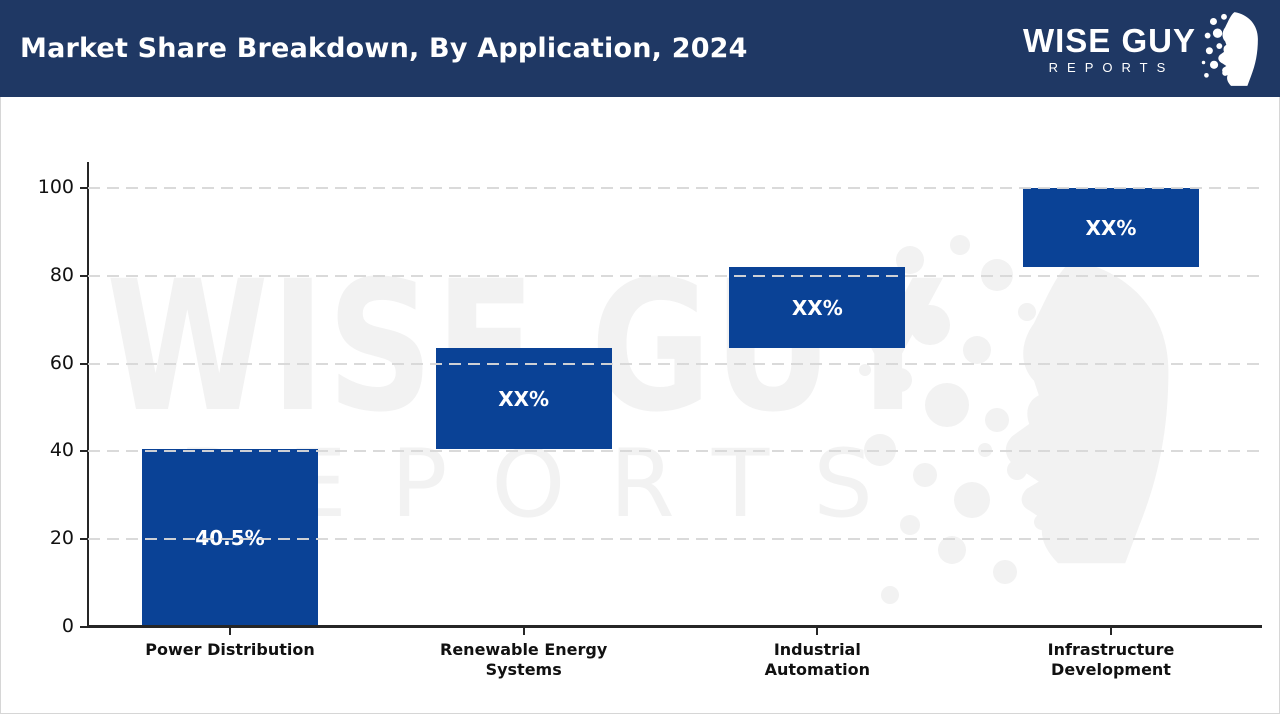 Image resolution: width=1280 pixels, height=720 pixels. I want to click on category-label-line: Systems, so click(523, 670).